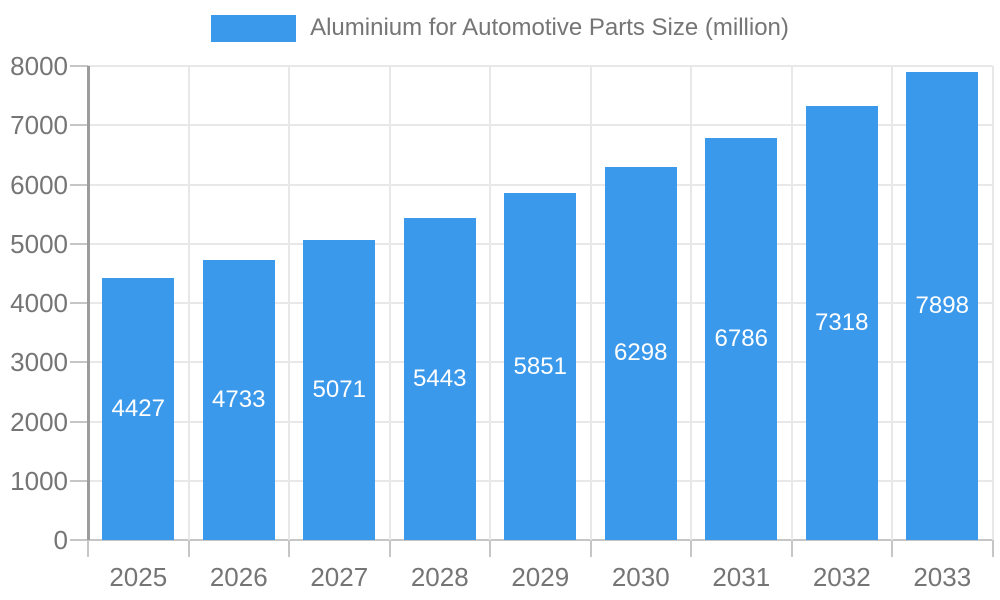 This screenshot has width=1000, height=600. I want to click on bar: 6786, so click(741, 338).